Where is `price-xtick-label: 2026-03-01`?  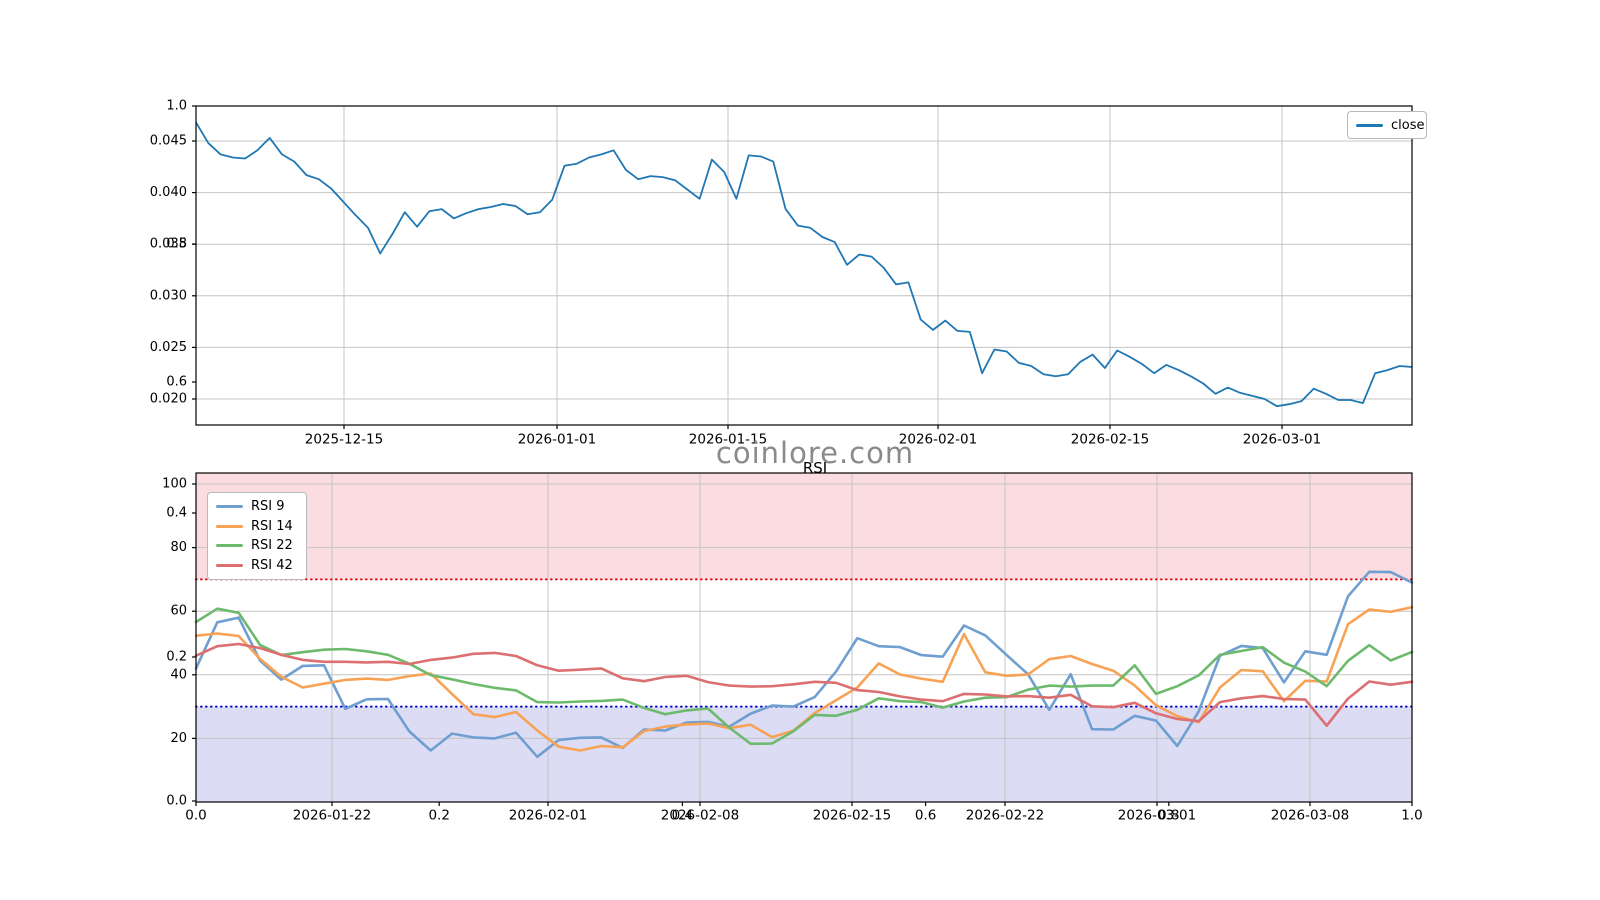
price-xtick-label: 2026-03-01 is located at coordinates (1282, 440).